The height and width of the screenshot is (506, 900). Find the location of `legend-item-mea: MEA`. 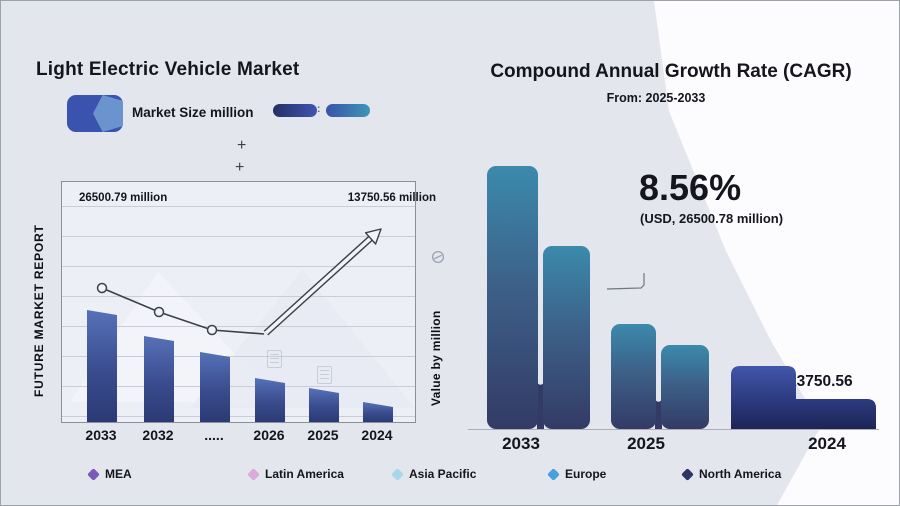

legend-item-mea: MEA is located at coordinates (109, 474).